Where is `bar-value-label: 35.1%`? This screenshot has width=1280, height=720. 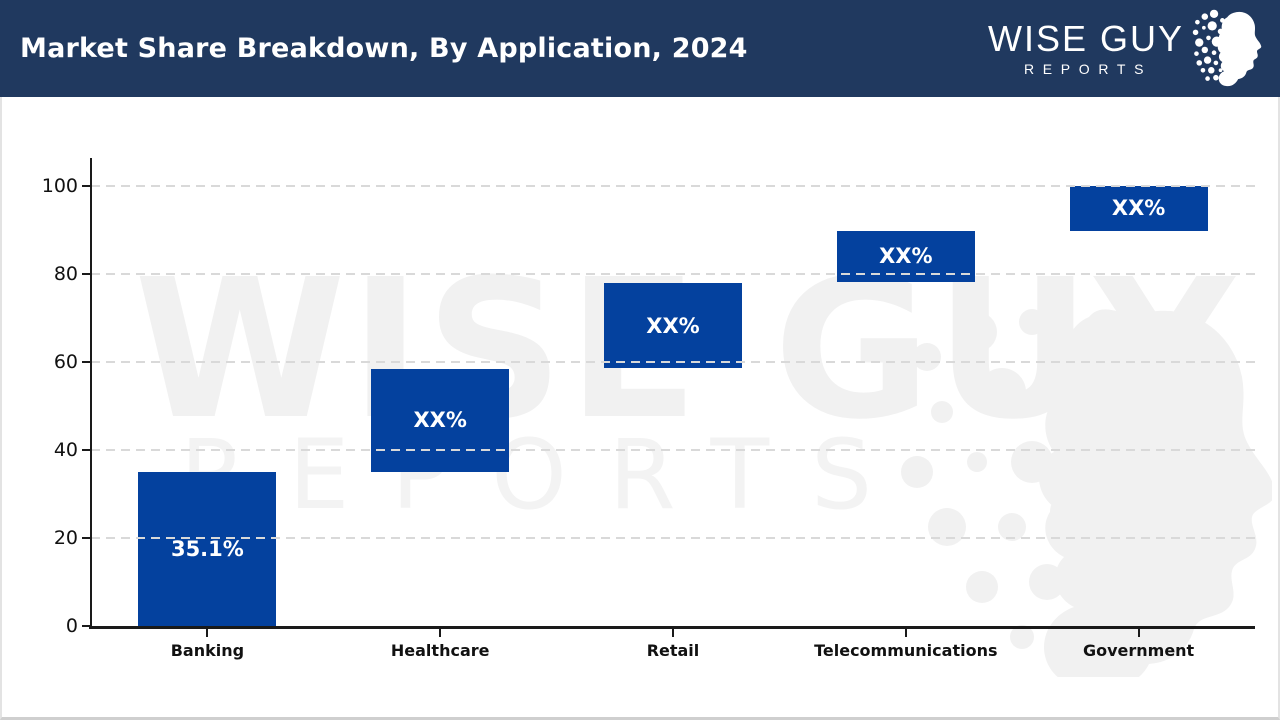 bar-value-label: 35.1% is located at coordinates (207, 548).